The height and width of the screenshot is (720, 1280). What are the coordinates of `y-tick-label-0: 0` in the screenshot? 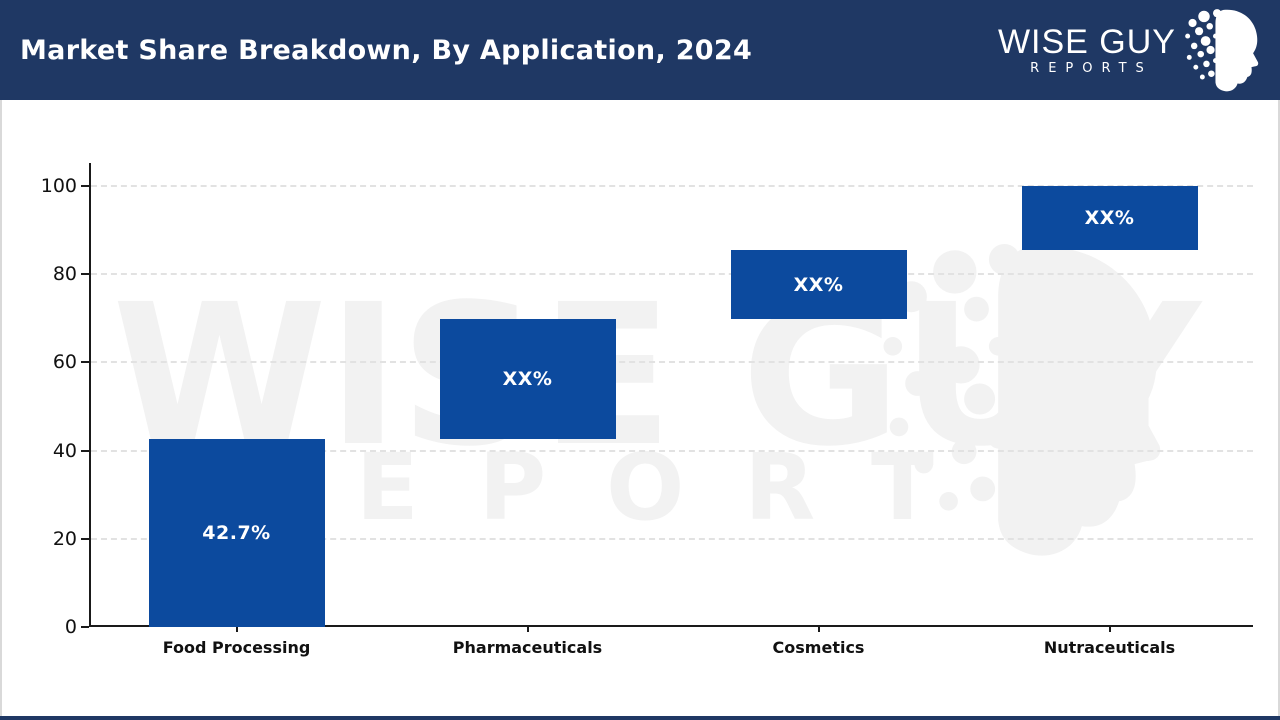 It's located at (70, 627).